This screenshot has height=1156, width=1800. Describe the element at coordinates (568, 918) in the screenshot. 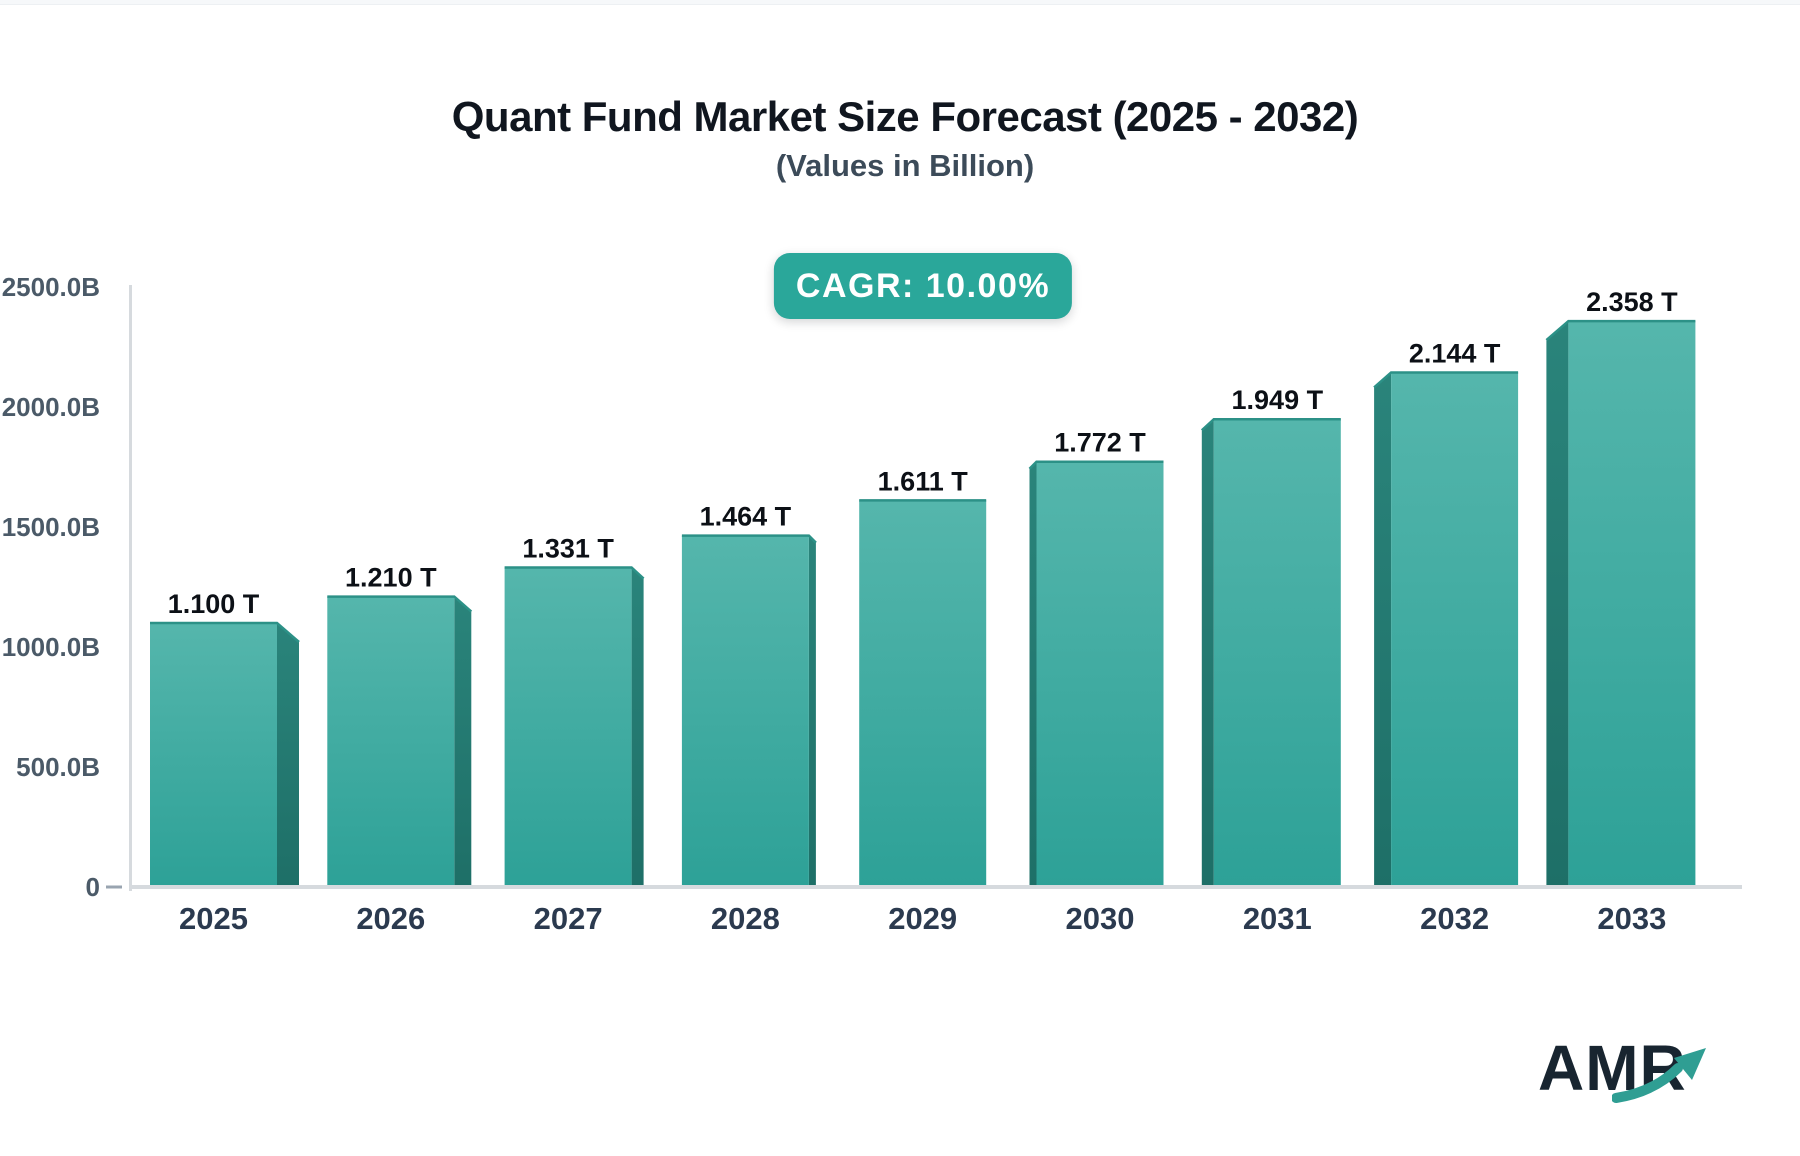

I see `x-tick-label-2027: 2027` at that location.